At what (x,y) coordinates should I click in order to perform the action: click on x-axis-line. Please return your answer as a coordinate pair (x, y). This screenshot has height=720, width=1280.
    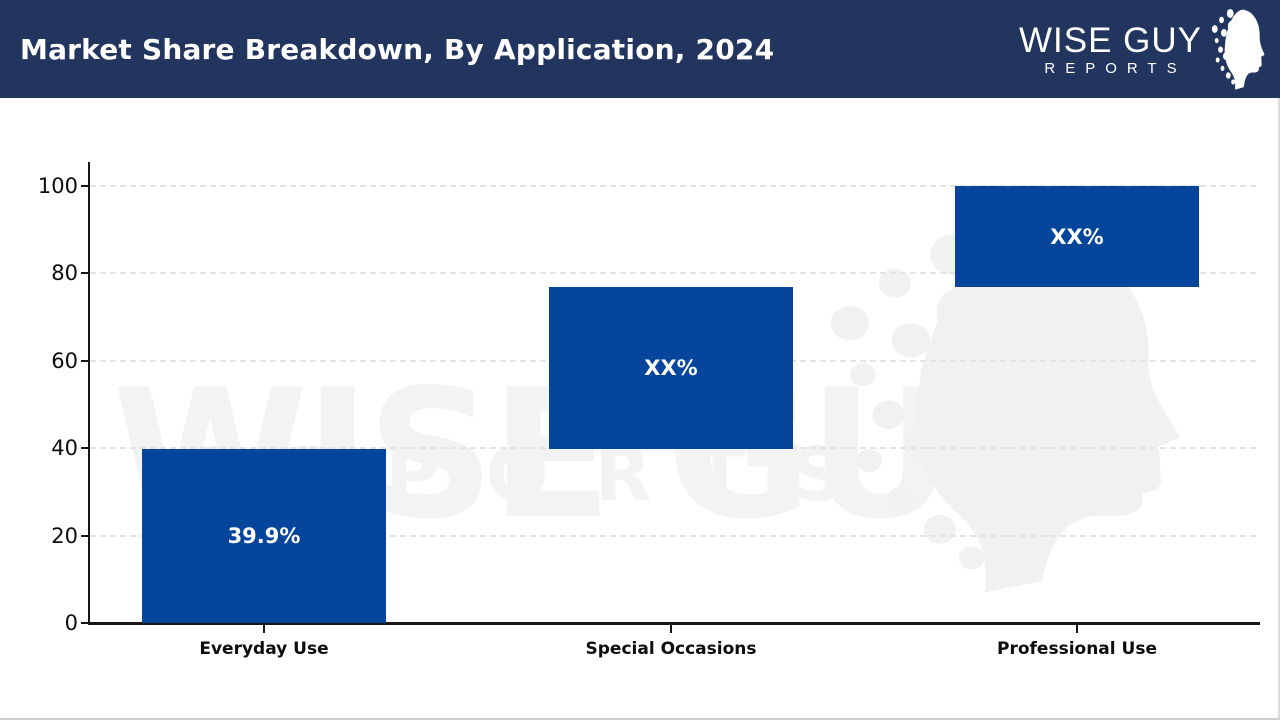
    Looking at the image, I should click on (674, 623).